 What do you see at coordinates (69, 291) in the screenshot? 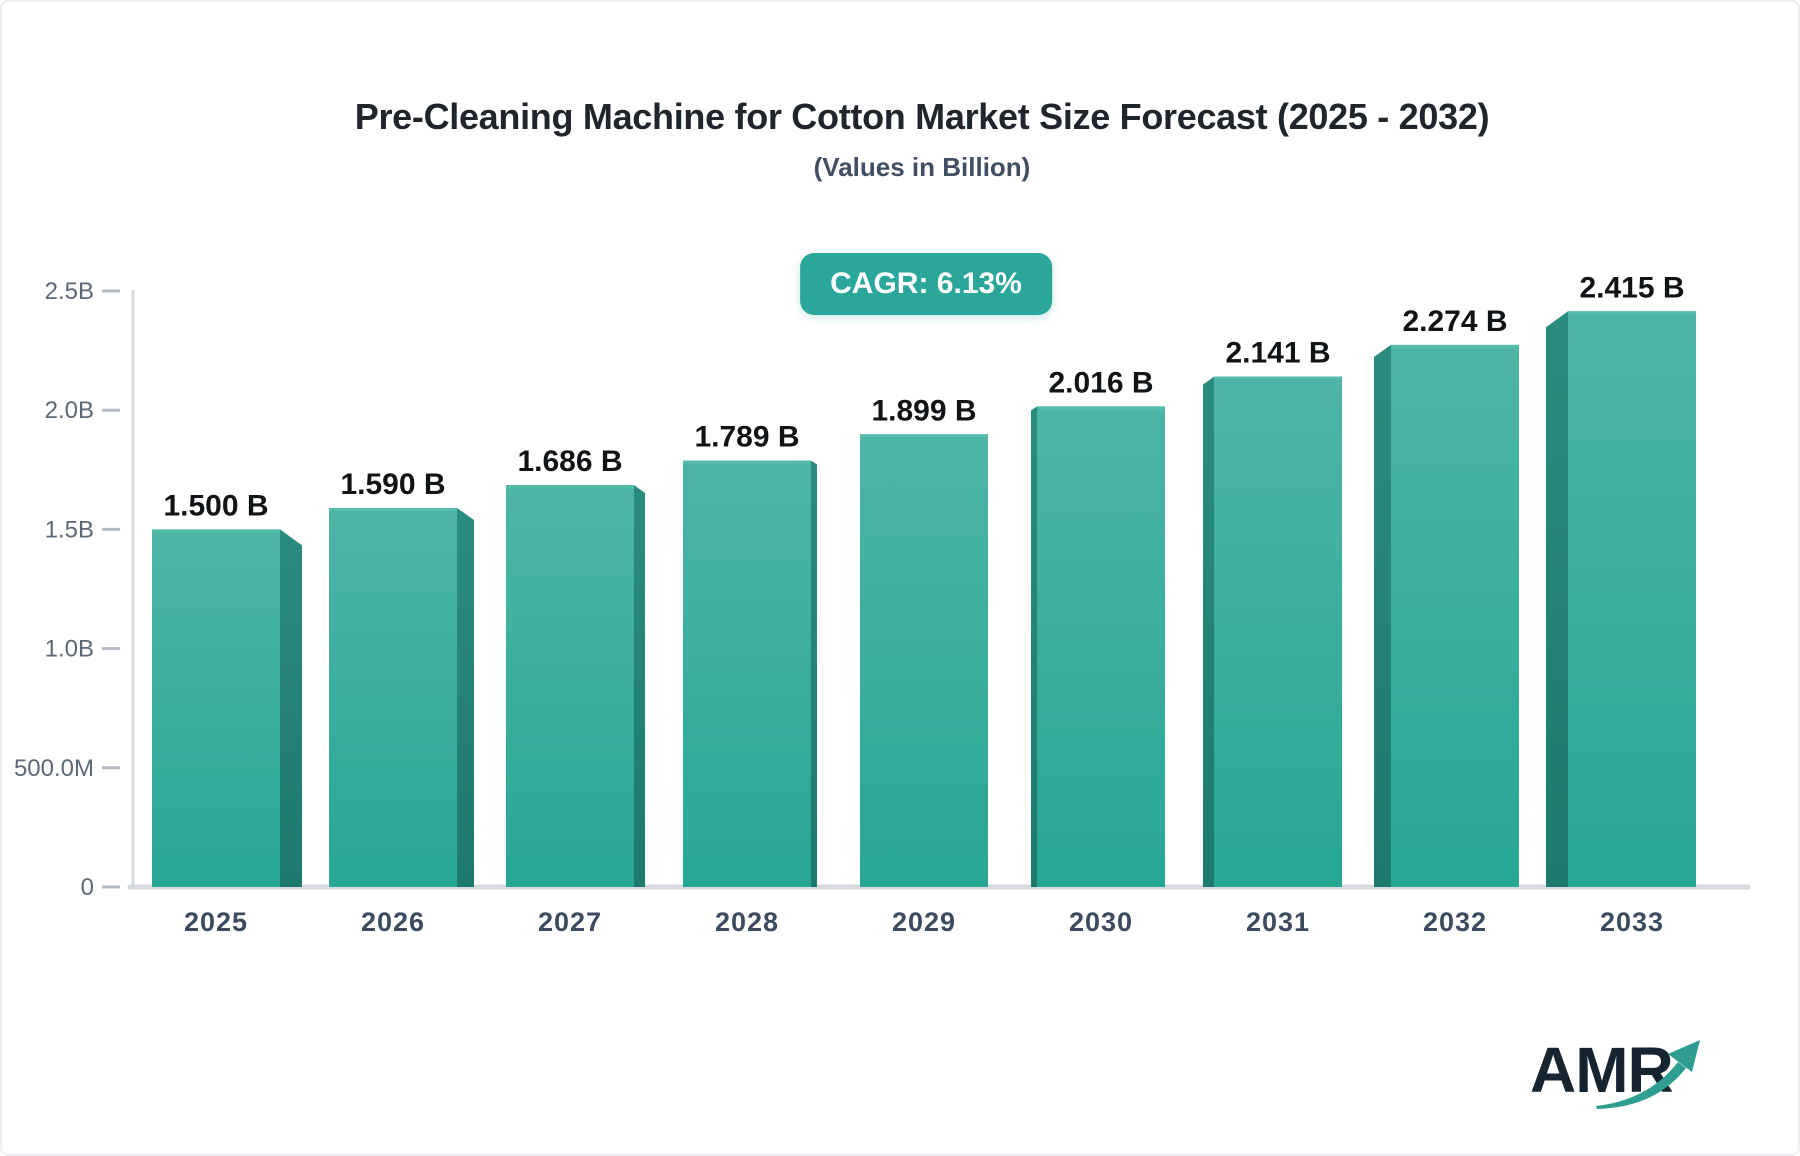
I see `y-axis-tick-label: 2.5B` at bounding box center [69, 291].